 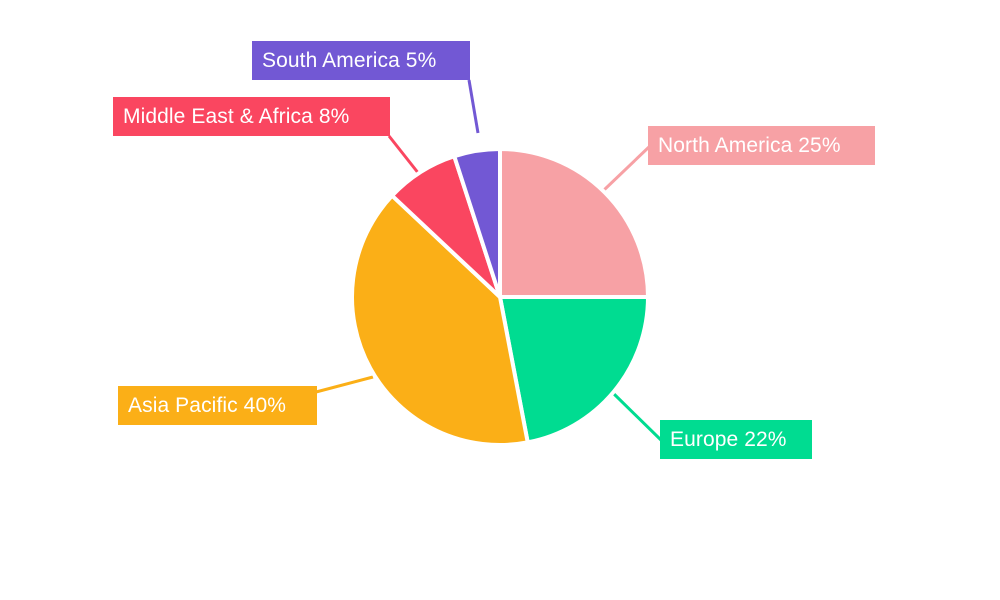 What do you see at coordinates (728, 439) in the screenshot?
I see `pie-label-text-europe: Europe 22%` at bounding box center [728, 439].